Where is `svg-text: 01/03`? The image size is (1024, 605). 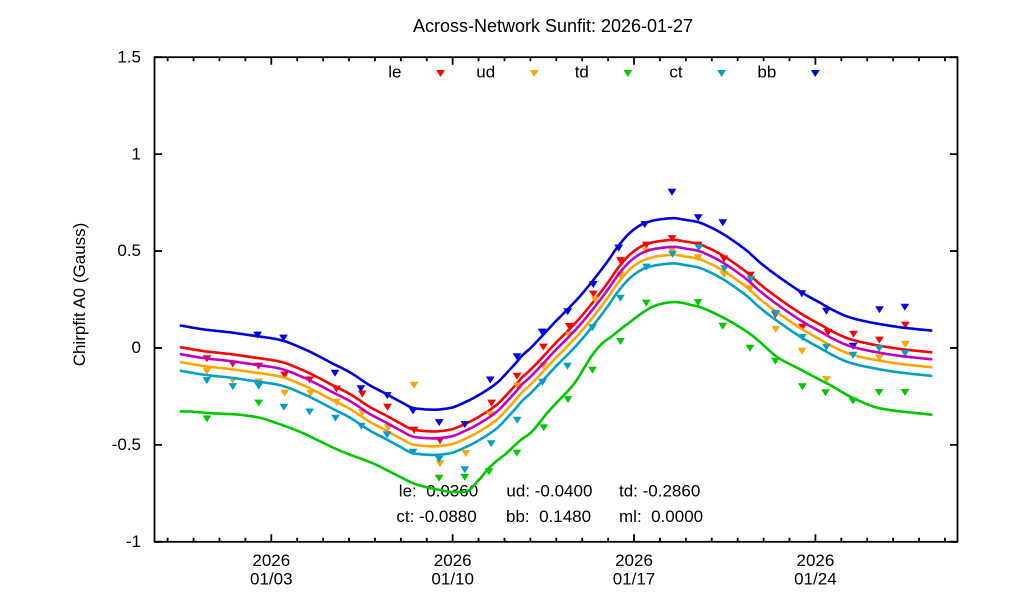
svg-text: 01/03 is located at coordinates (271, 578).